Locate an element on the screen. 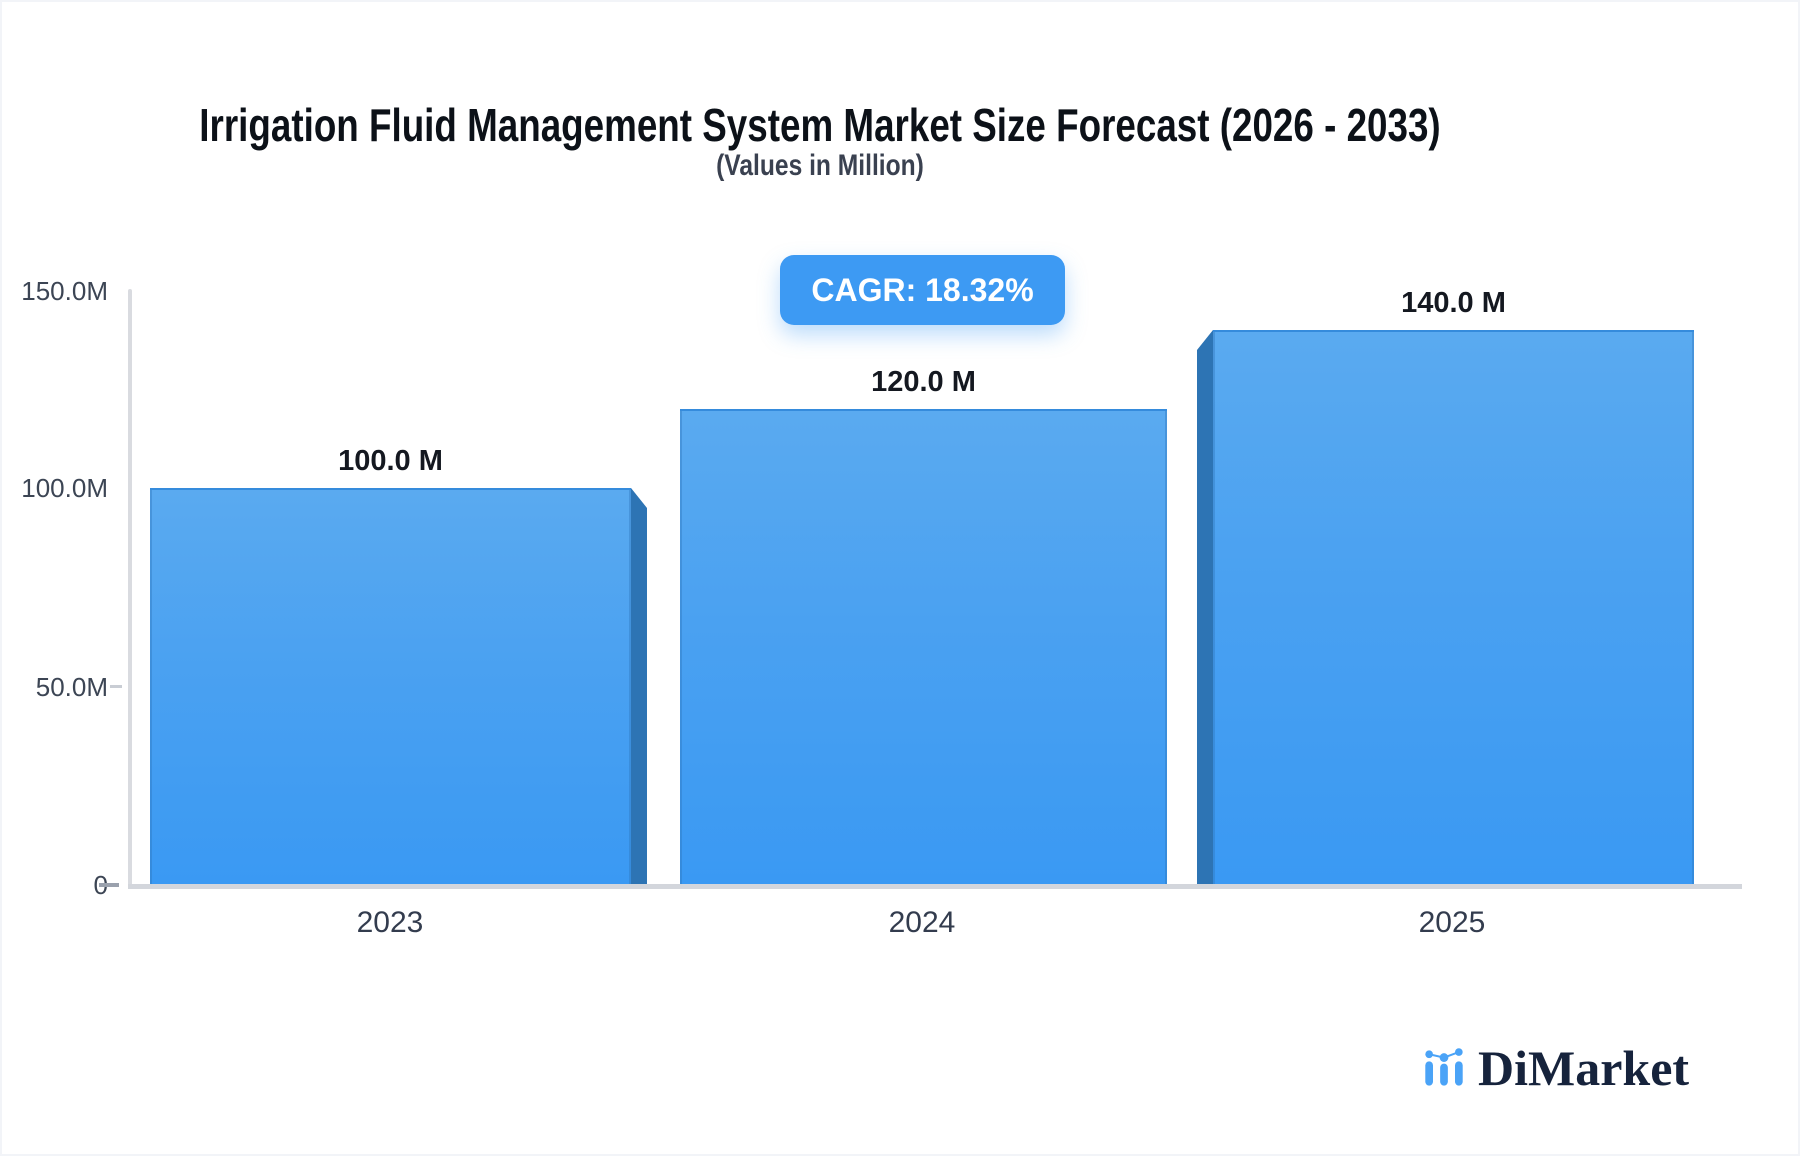 The width and height of the screenshot is (1800, 1156). x-tick-label-2024: 2024 is located at coordinates (922, 922).